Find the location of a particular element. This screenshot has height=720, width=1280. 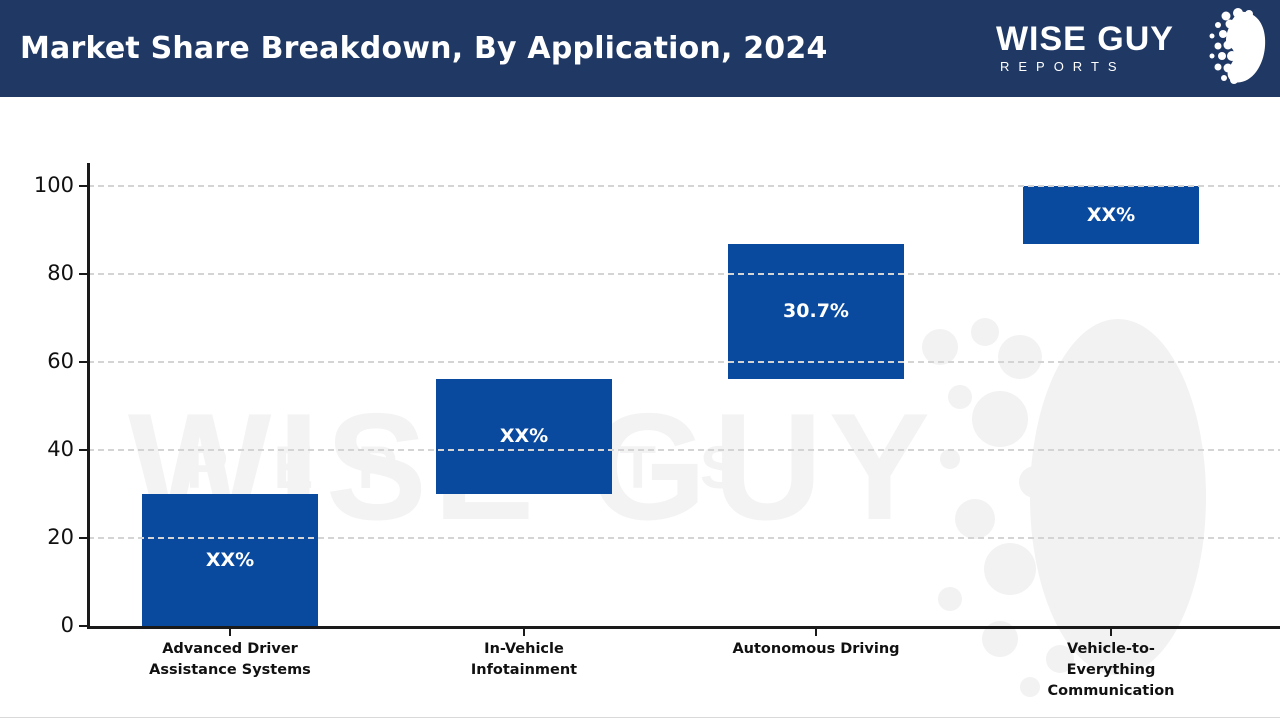

x-category-label: Autonomous Driving is located at coordinates (816, 649).